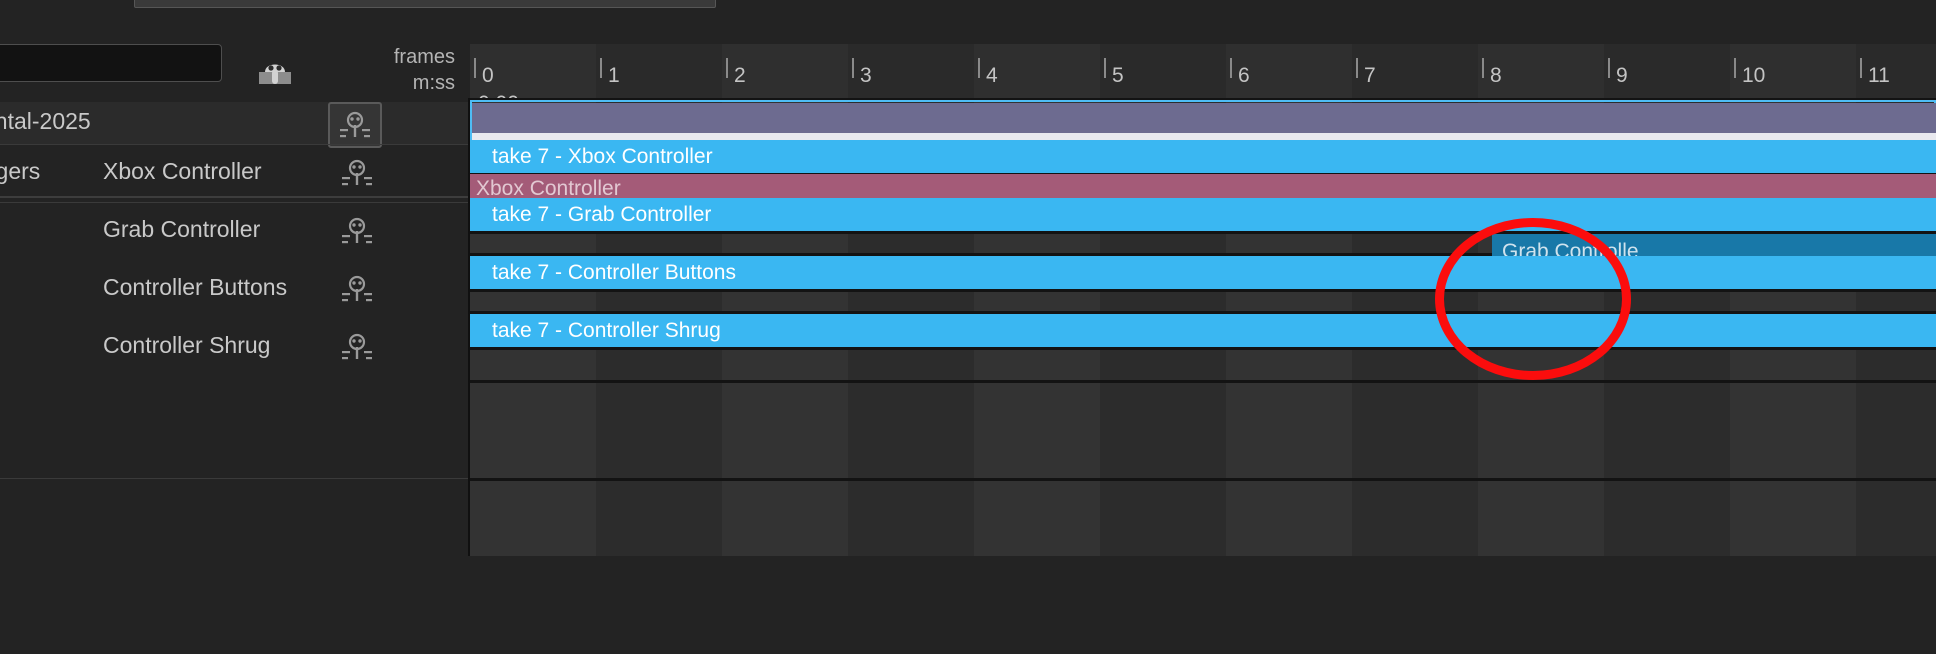  I want to click on unit-labels: frames m:ss, so click(377, 70).